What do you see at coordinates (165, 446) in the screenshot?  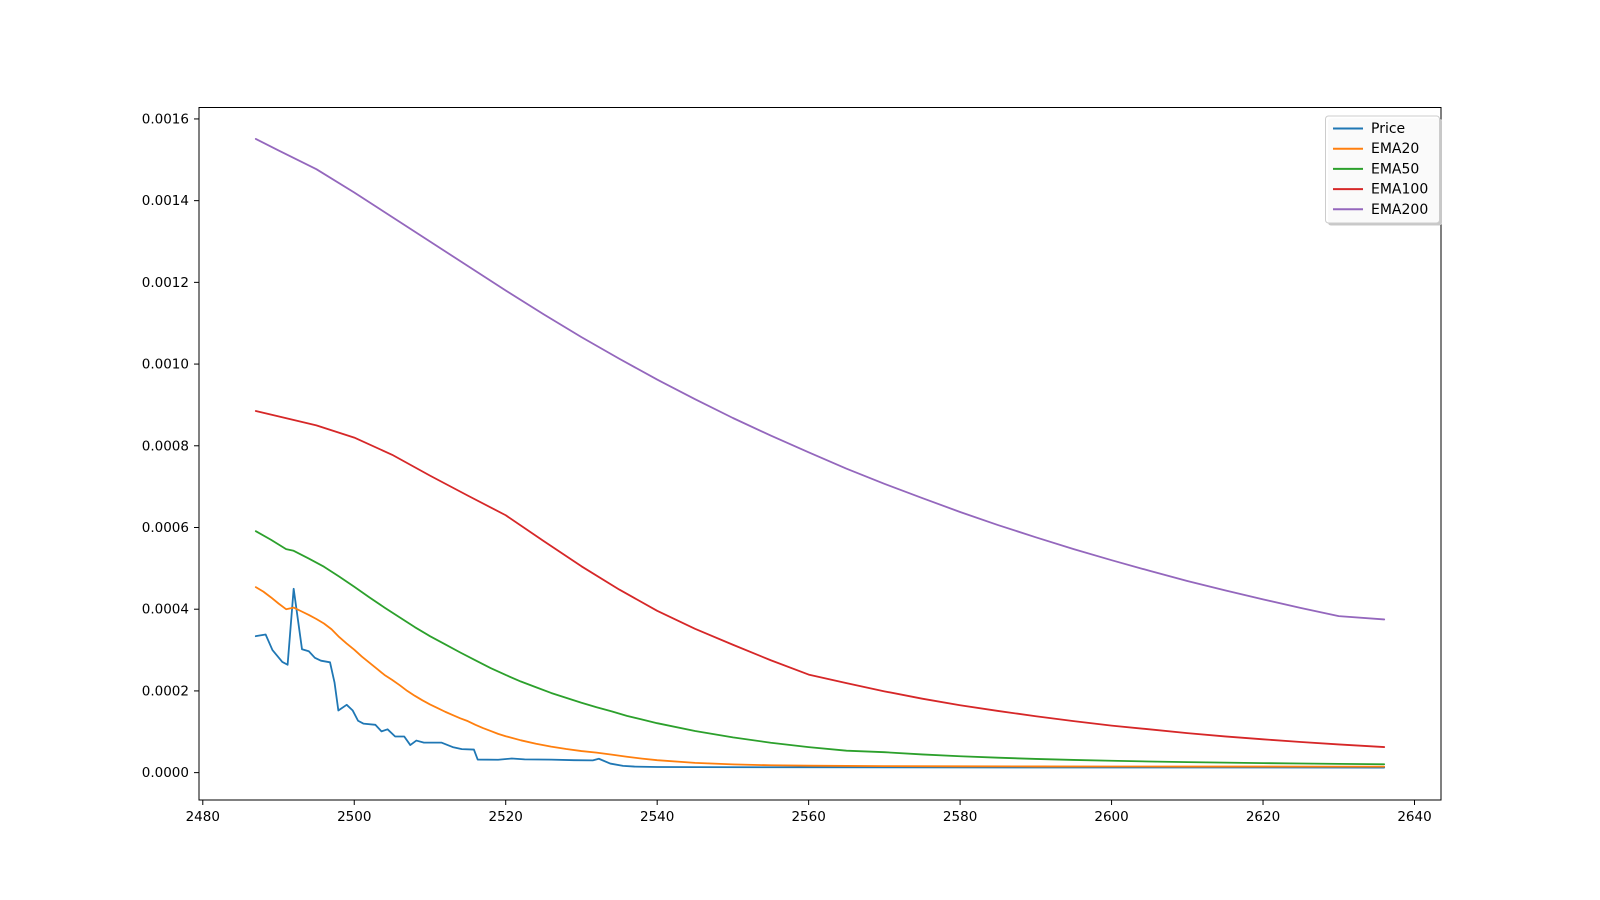 I see `y-tick-label: 0.0008` at bounding box center [165, 446].